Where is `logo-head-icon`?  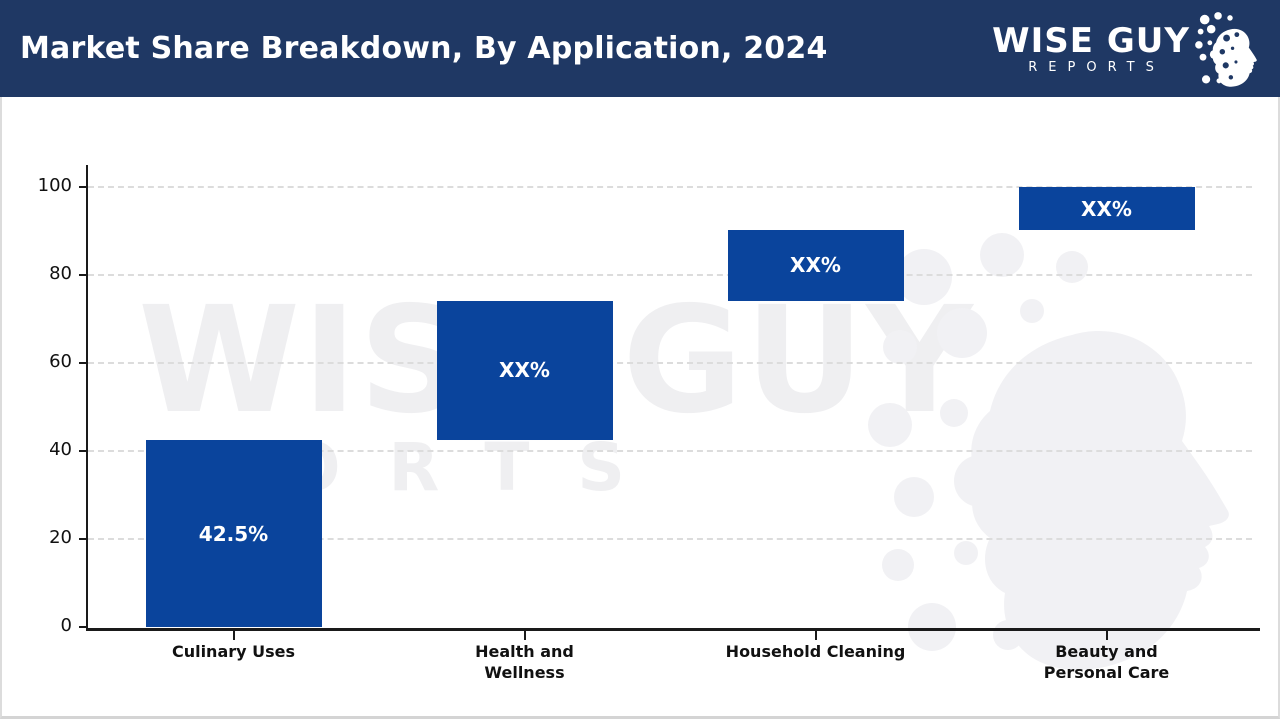 logo-head-icon is located at coordinates (1226, 49).